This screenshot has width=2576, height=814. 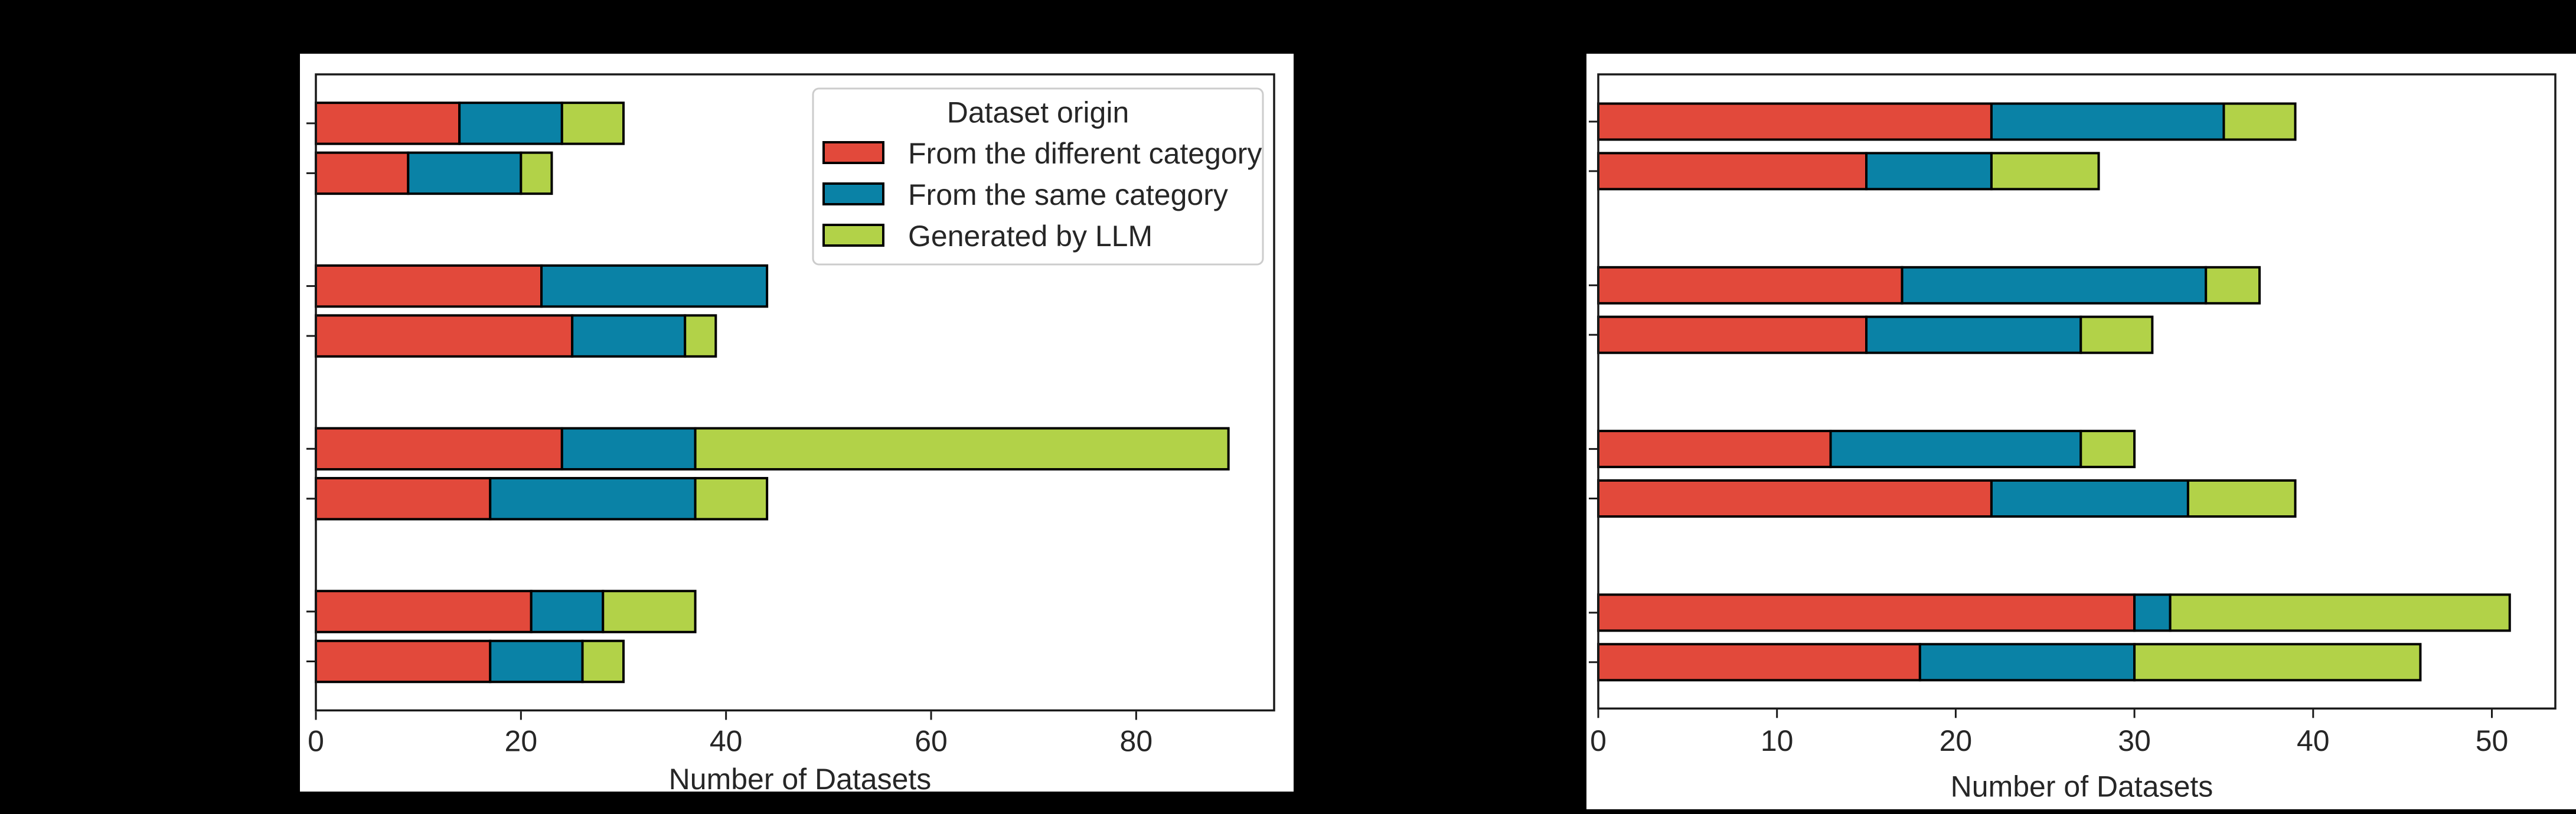 I want to click on svg-text: 10, so click(x=1777, y=740).